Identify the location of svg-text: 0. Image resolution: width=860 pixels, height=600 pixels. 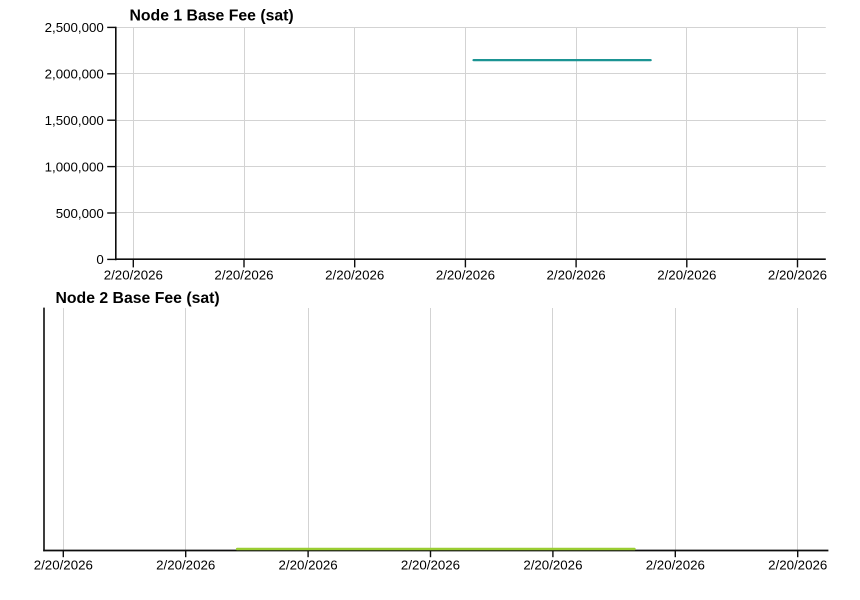
(99, 259).